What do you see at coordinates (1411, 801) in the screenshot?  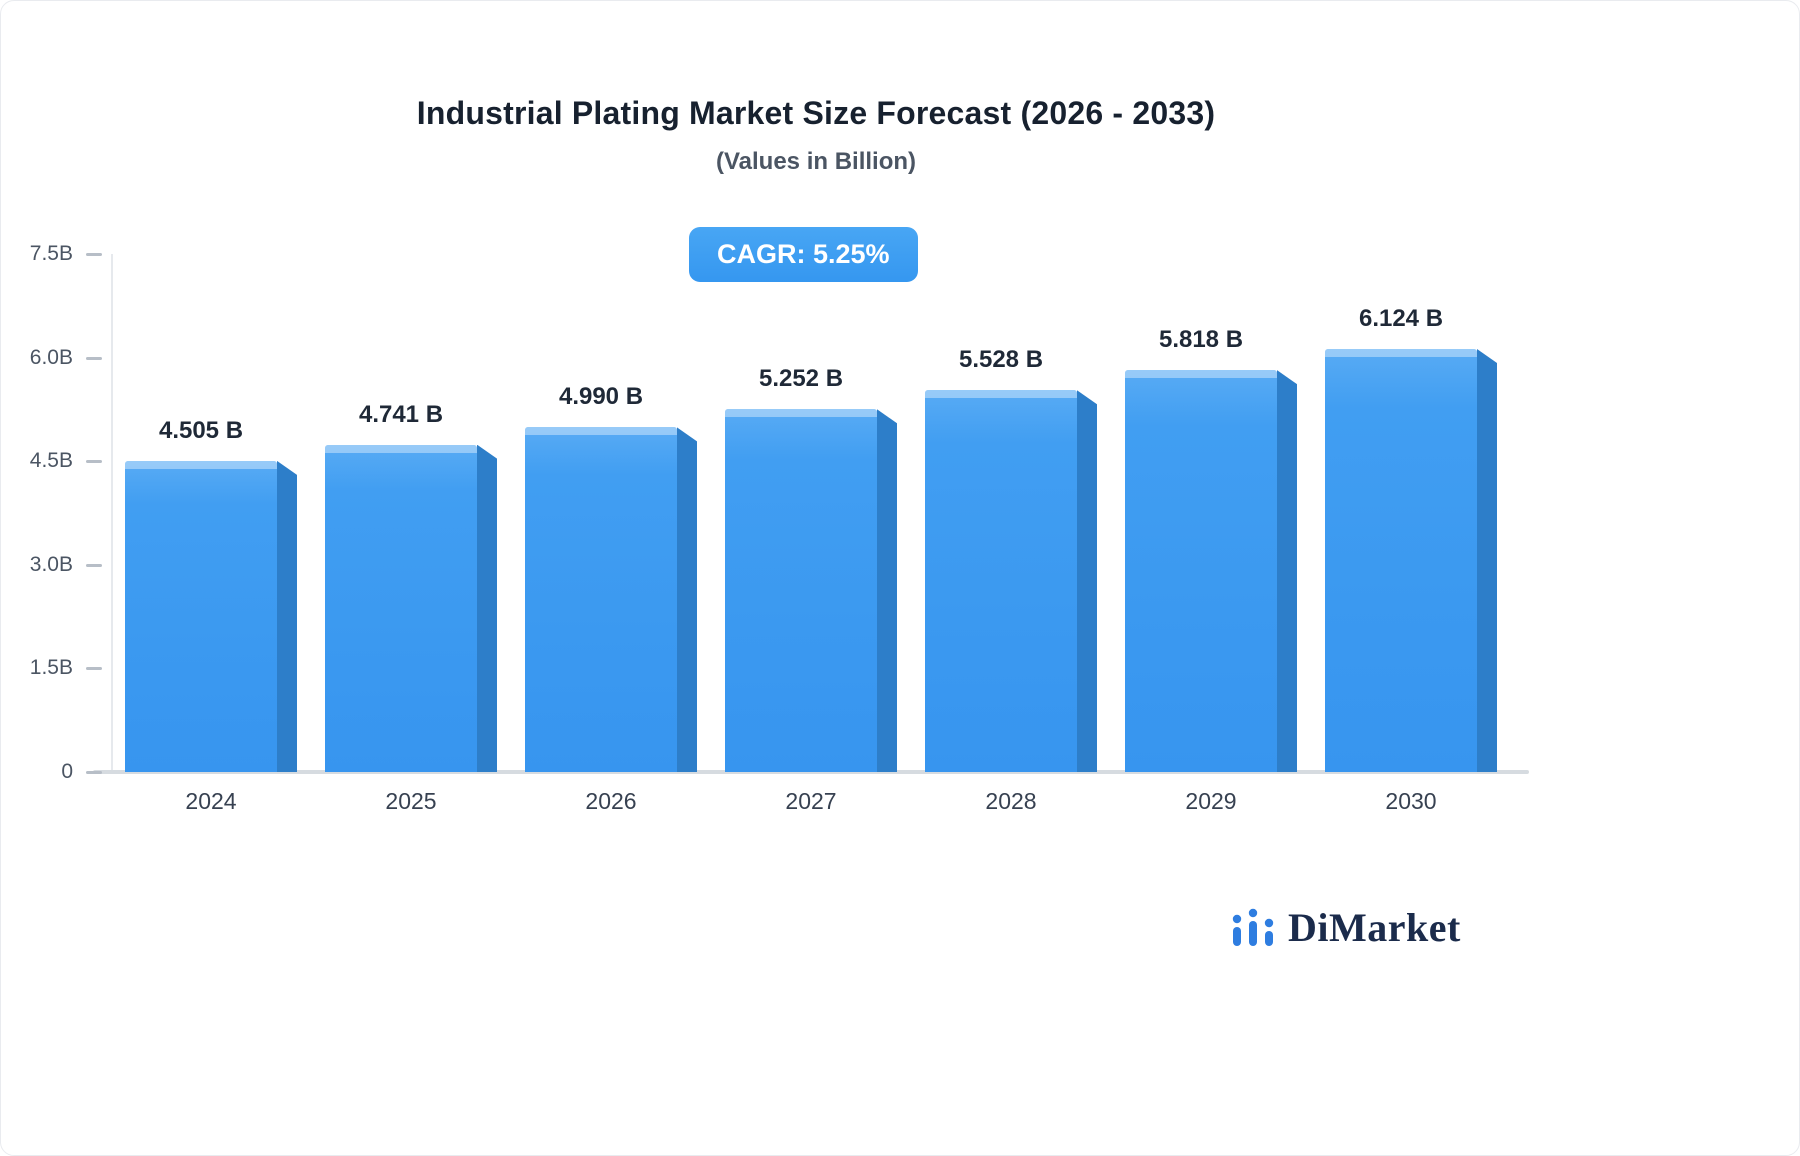 I see `x-tick-label: 2030` at bounding box center [1411, 801].